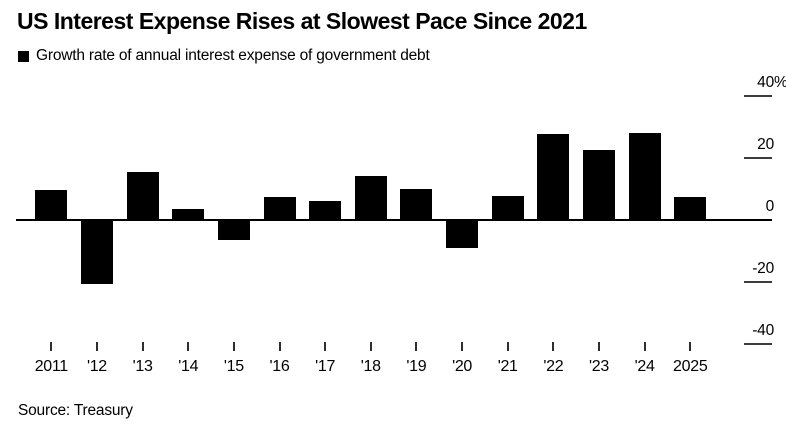  What do you see at coordinates (233, 230) in the screenshot?
I see `bar-2015` at bounding box center [233, 230].